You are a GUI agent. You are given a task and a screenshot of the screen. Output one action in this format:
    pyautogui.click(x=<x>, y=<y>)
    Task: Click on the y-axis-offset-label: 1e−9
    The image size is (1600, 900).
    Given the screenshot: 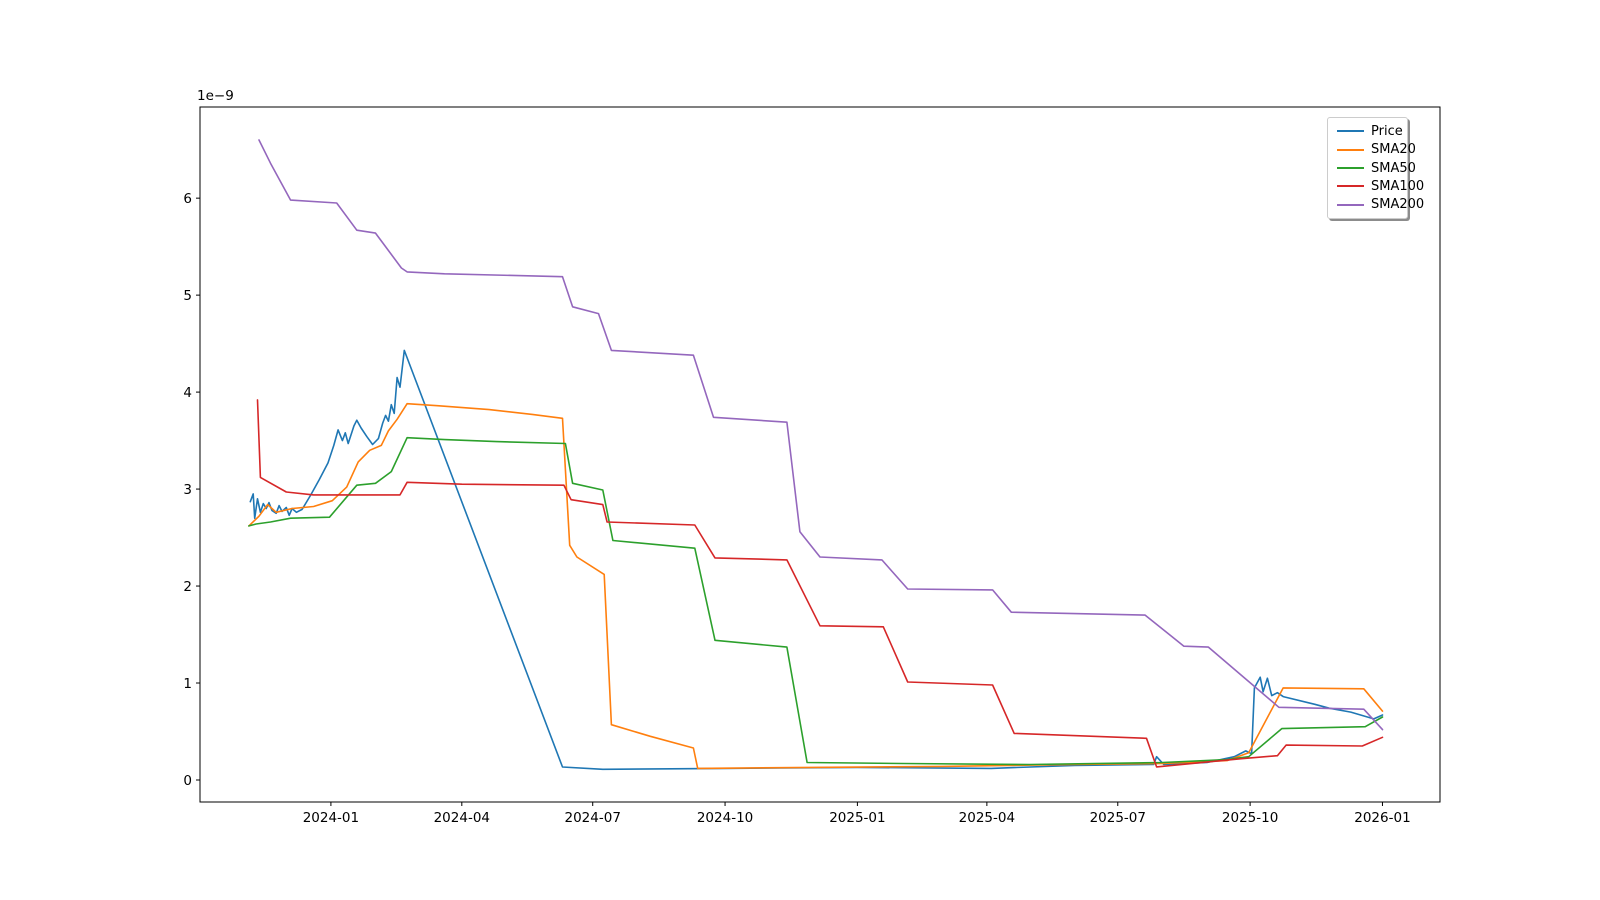 What is the action you would take?
    pyautogui.click(x=215, y=96)
    